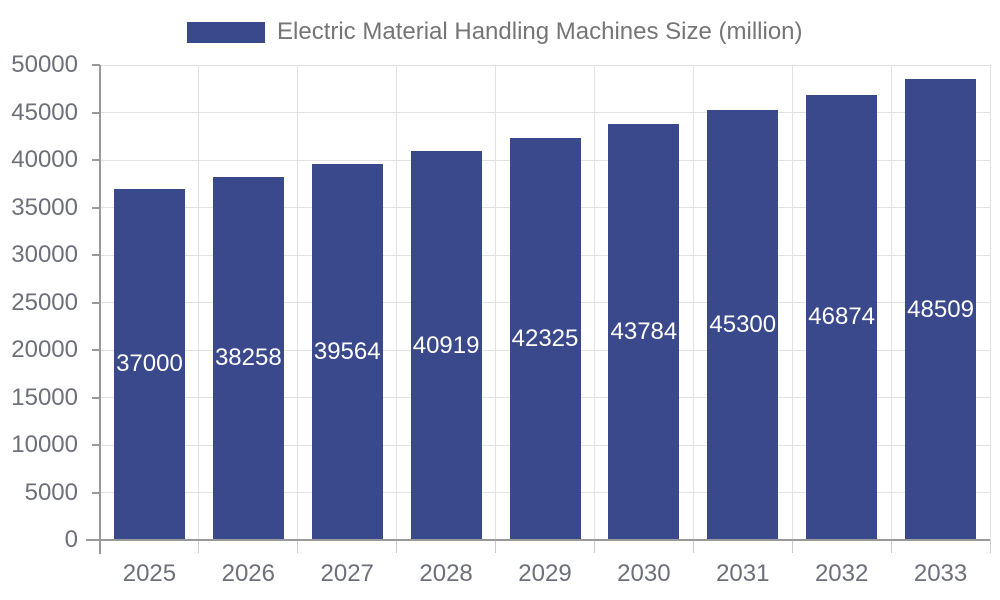 Image resolution: width=1000 pixels, height=600 pixels. Describe the element at coordinates (149, 573) in the screenshot. I see `x-axis-label: 2025` at that location.